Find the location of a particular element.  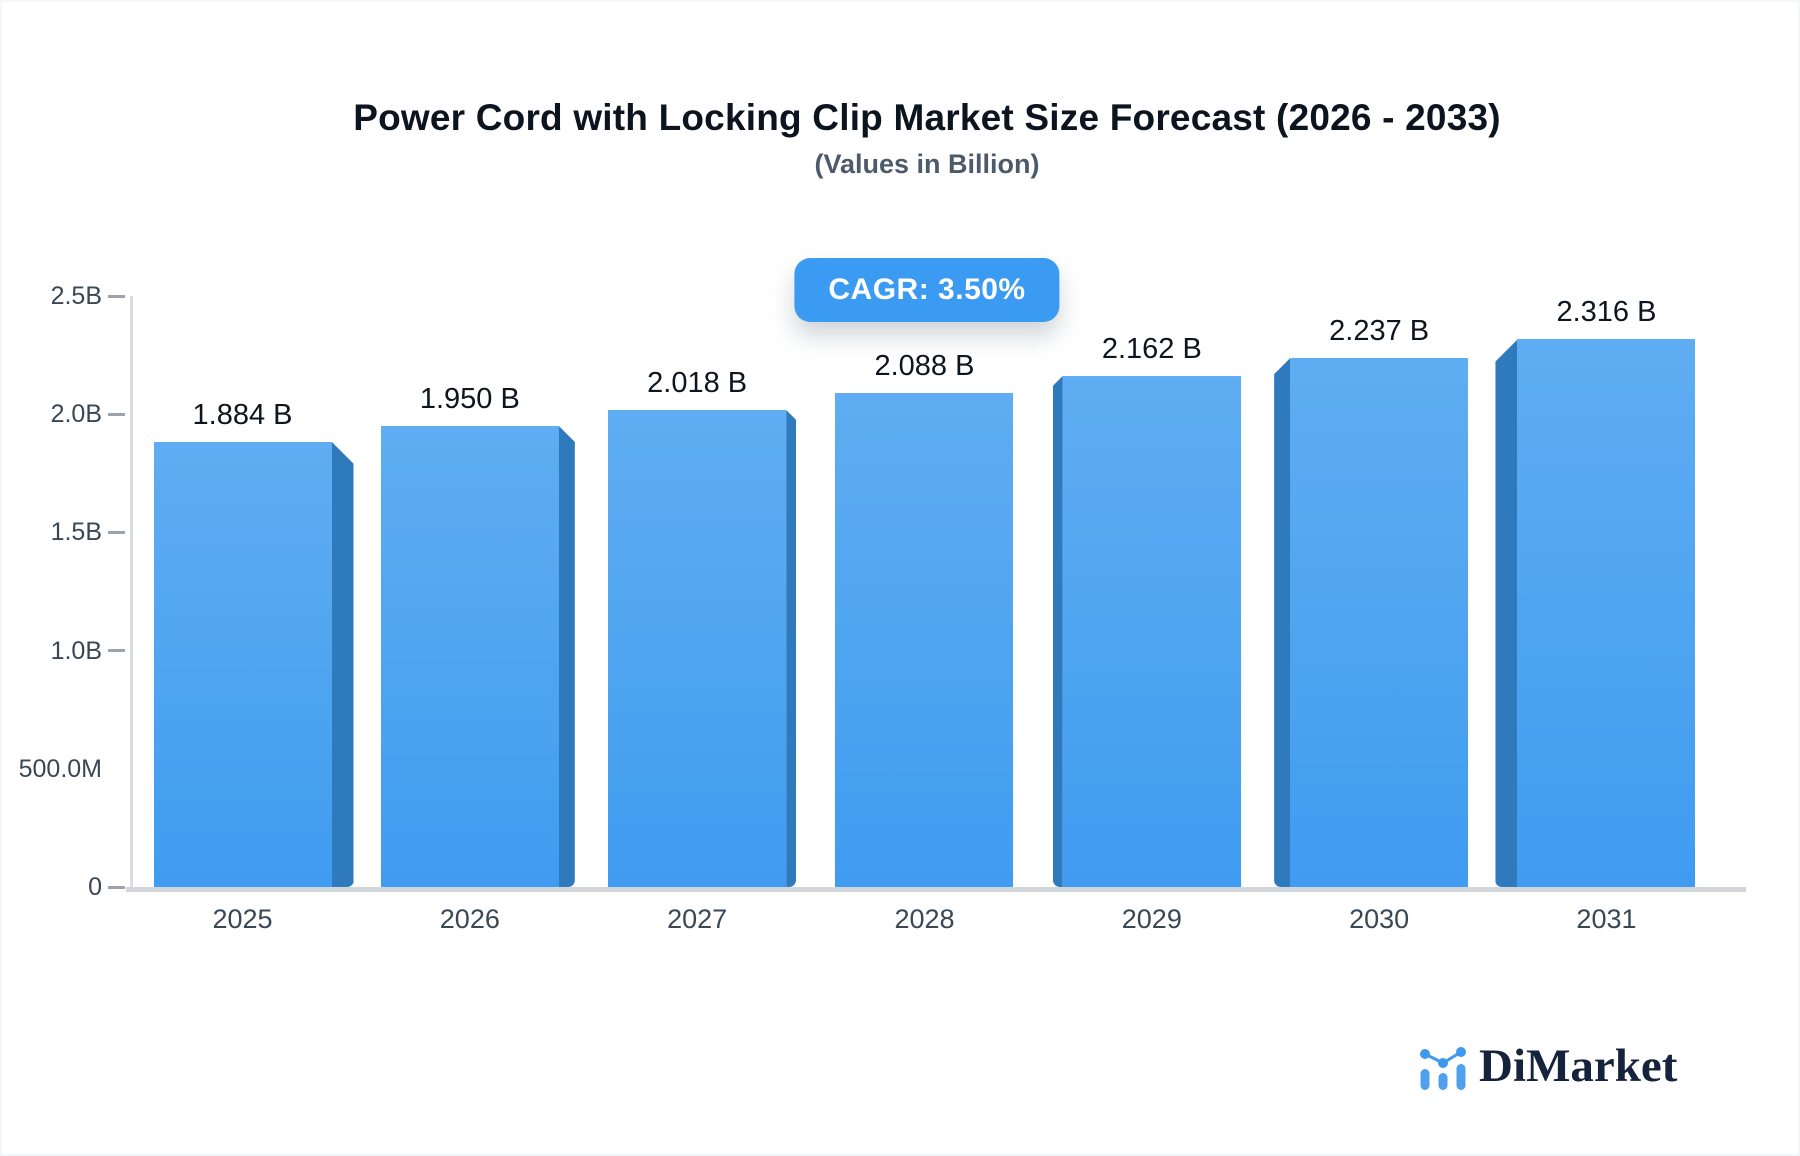

y-axis-tick-label: 1.5B is located at coordinates (76, 532).